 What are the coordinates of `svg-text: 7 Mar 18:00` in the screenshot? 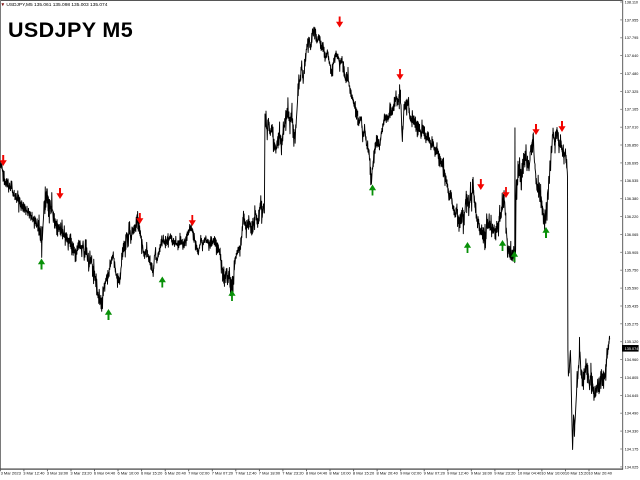 It's located at (270, 473).